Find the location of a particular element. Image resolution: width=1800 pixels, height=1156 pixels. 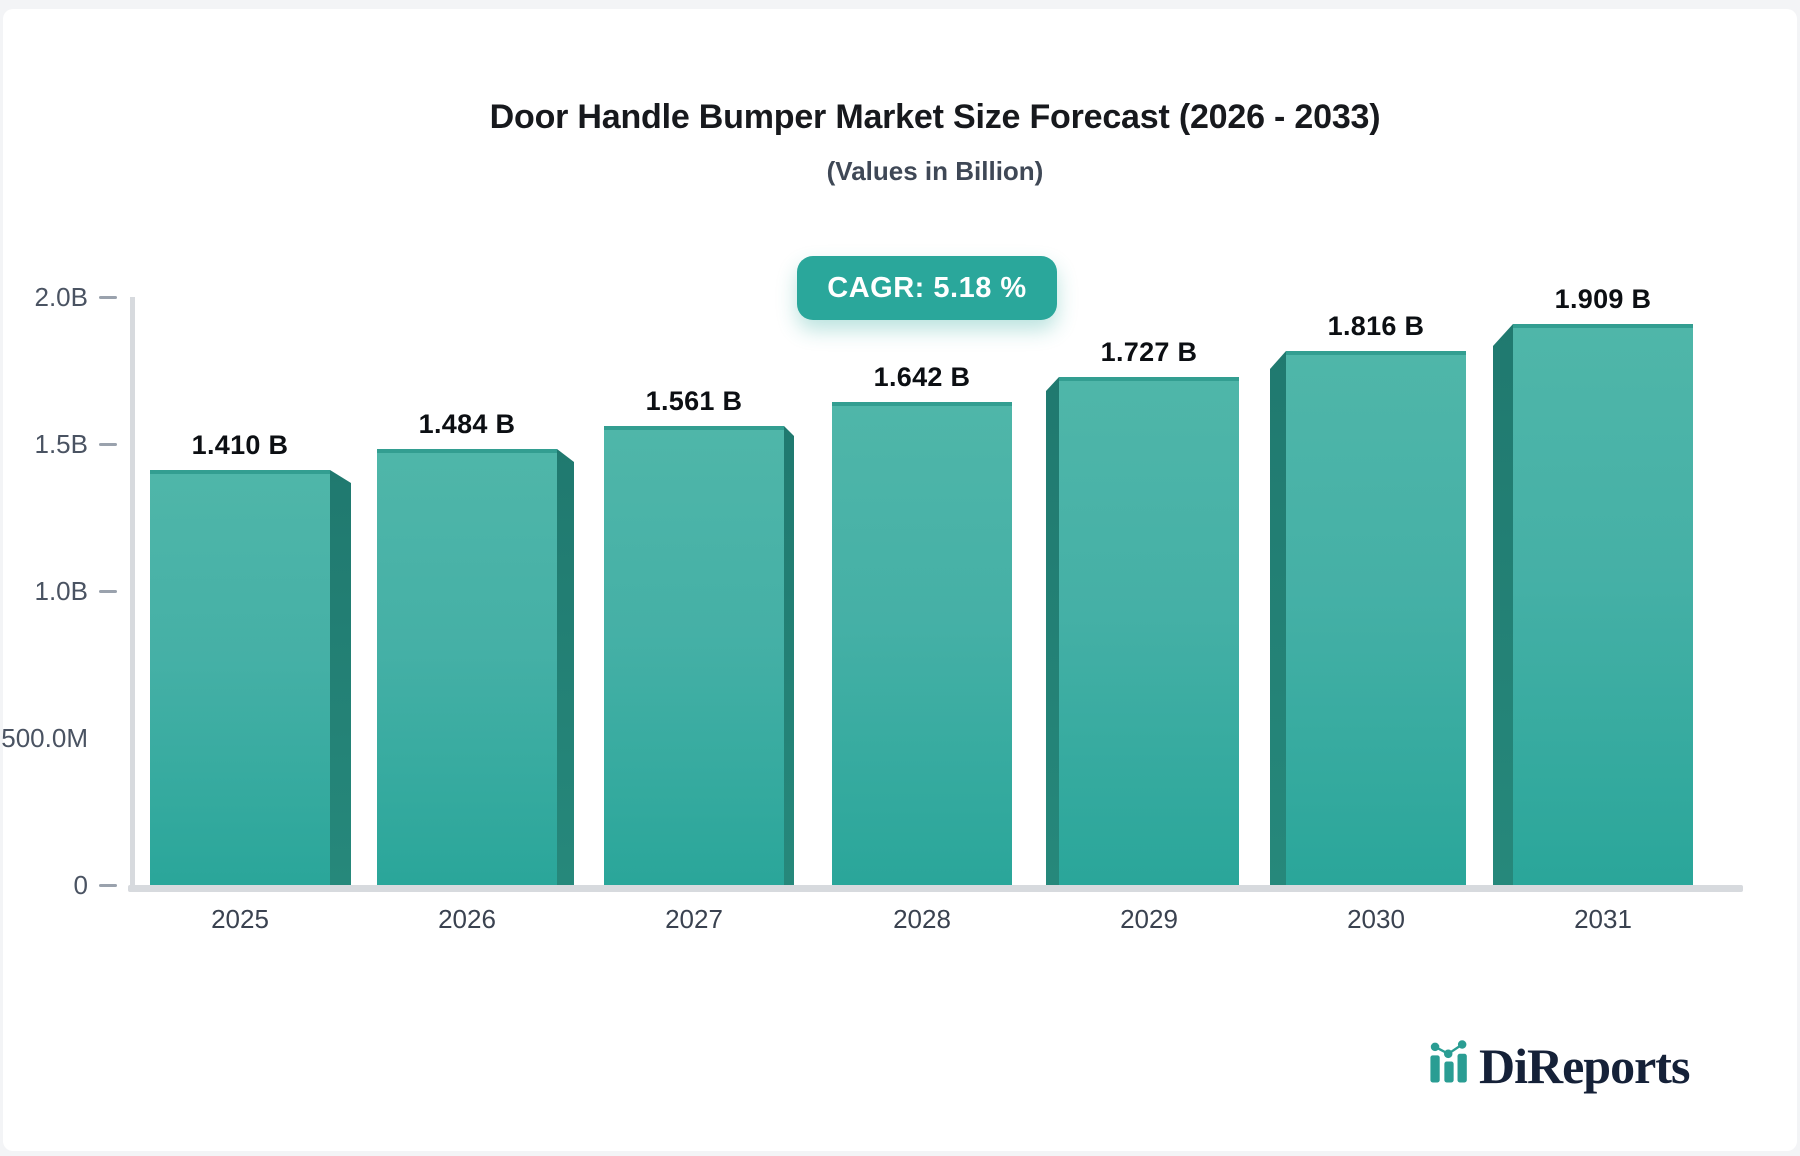

x-axis-label: 2031 is located at coordinates (1603, 919).